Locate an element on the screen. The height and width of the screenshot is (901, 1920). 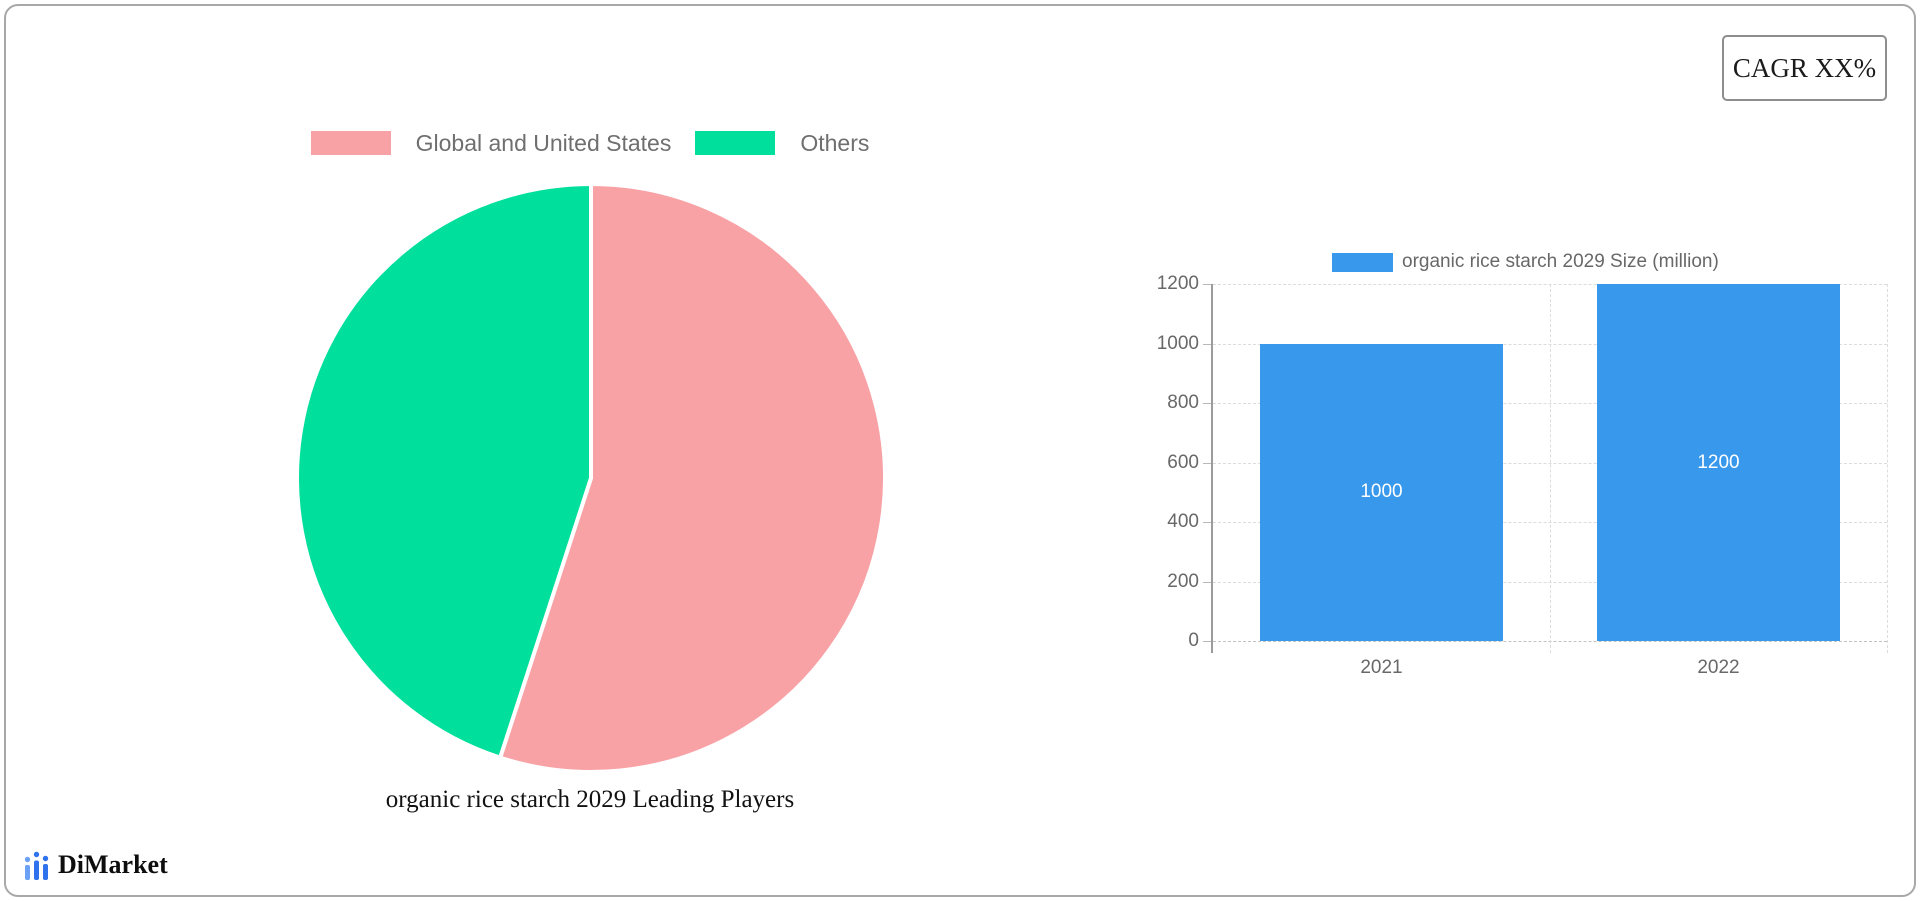
y-tick-label-400: 400 is located at coordinates (1183, 521).